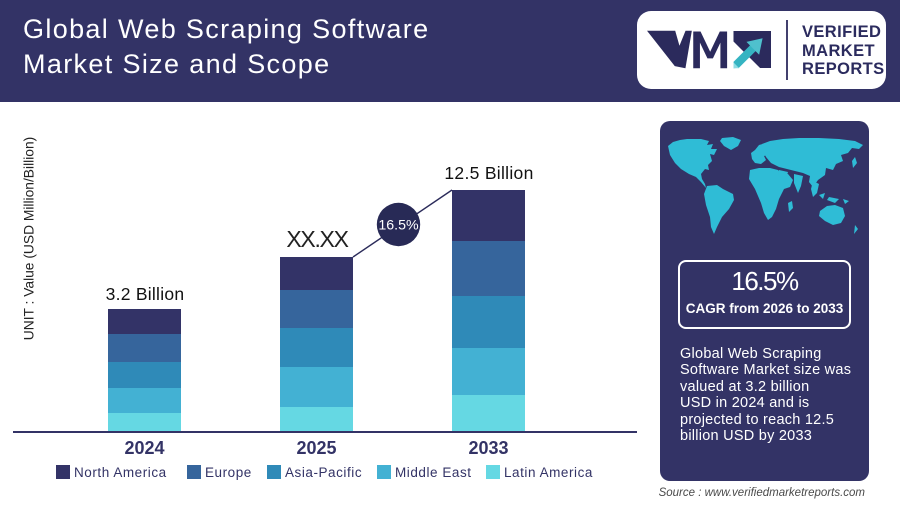 This screenshot has width=900, height=506. Describe the element at coordinates (398, 226) in the screenshot. I see `svg-text: 16.5%` at that location.